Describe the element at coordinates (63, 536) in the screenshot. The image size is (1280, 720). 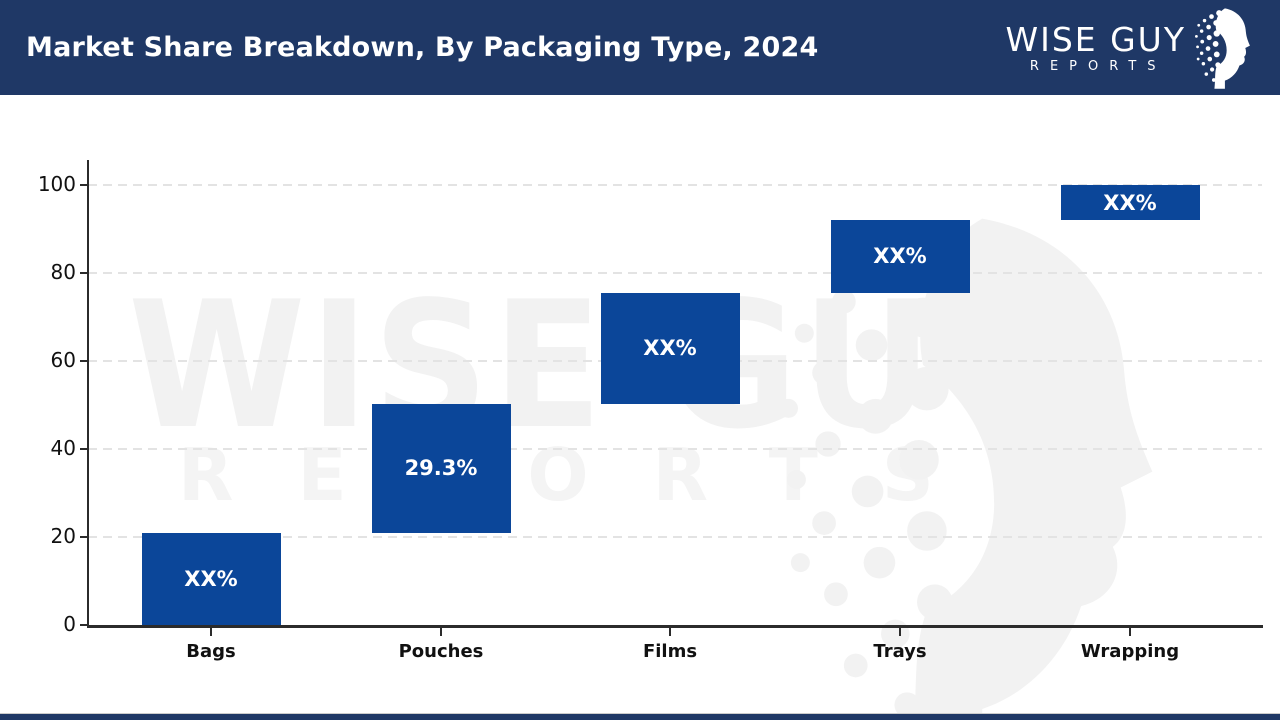
I see `y-tick-label: 20` at that location.